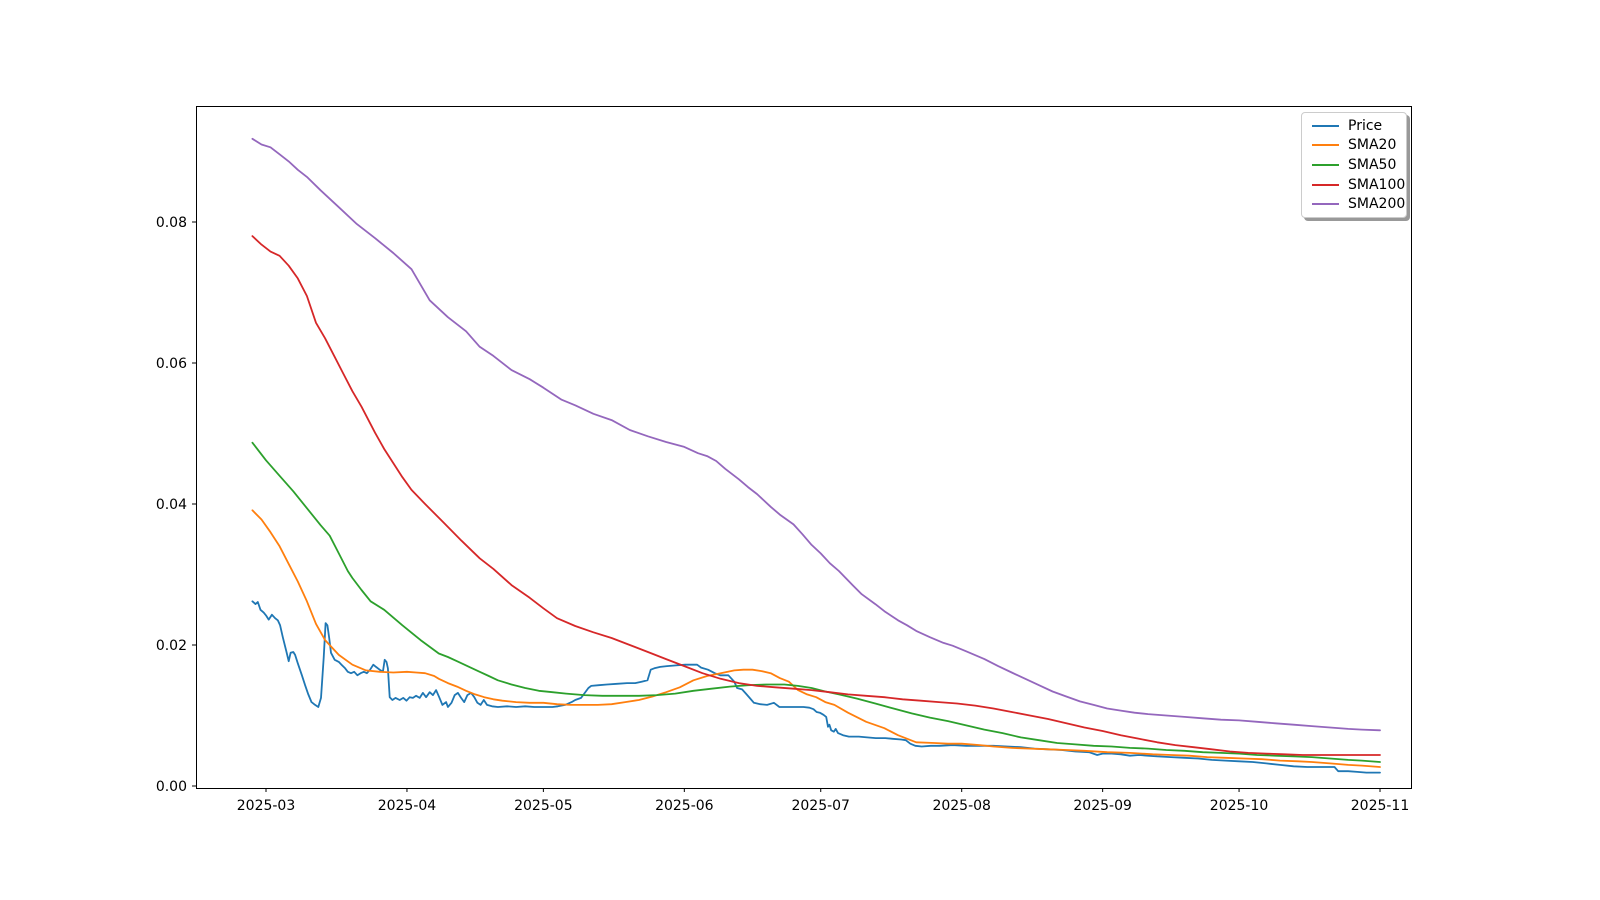 The image size is (1600, 900). I want to click on y-tick-label: 0.02, so click(171, 646).